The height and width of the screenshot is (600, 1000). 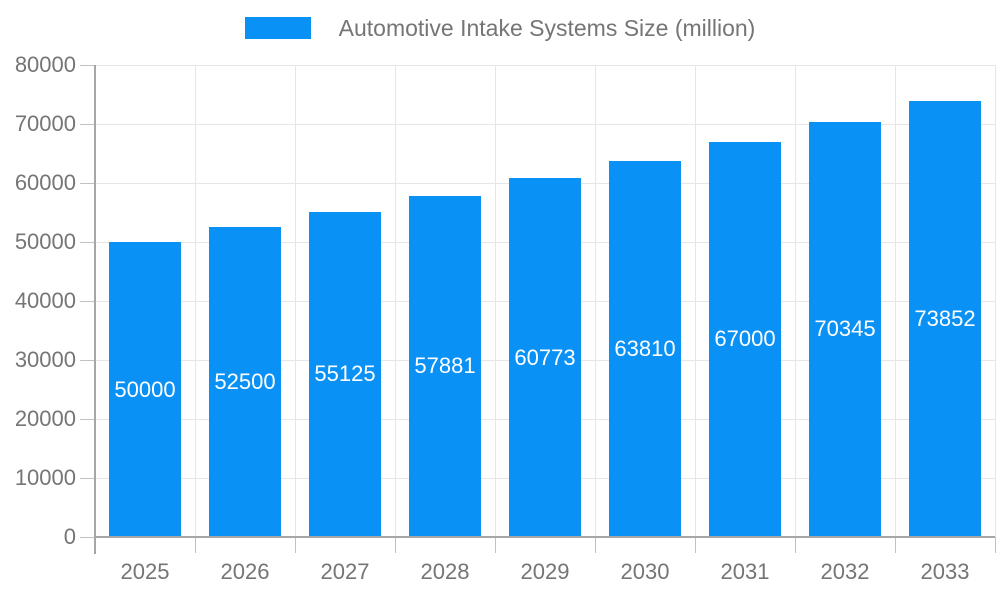 I want to click on bar-value-label: 57881, so click(x=445, y=366).